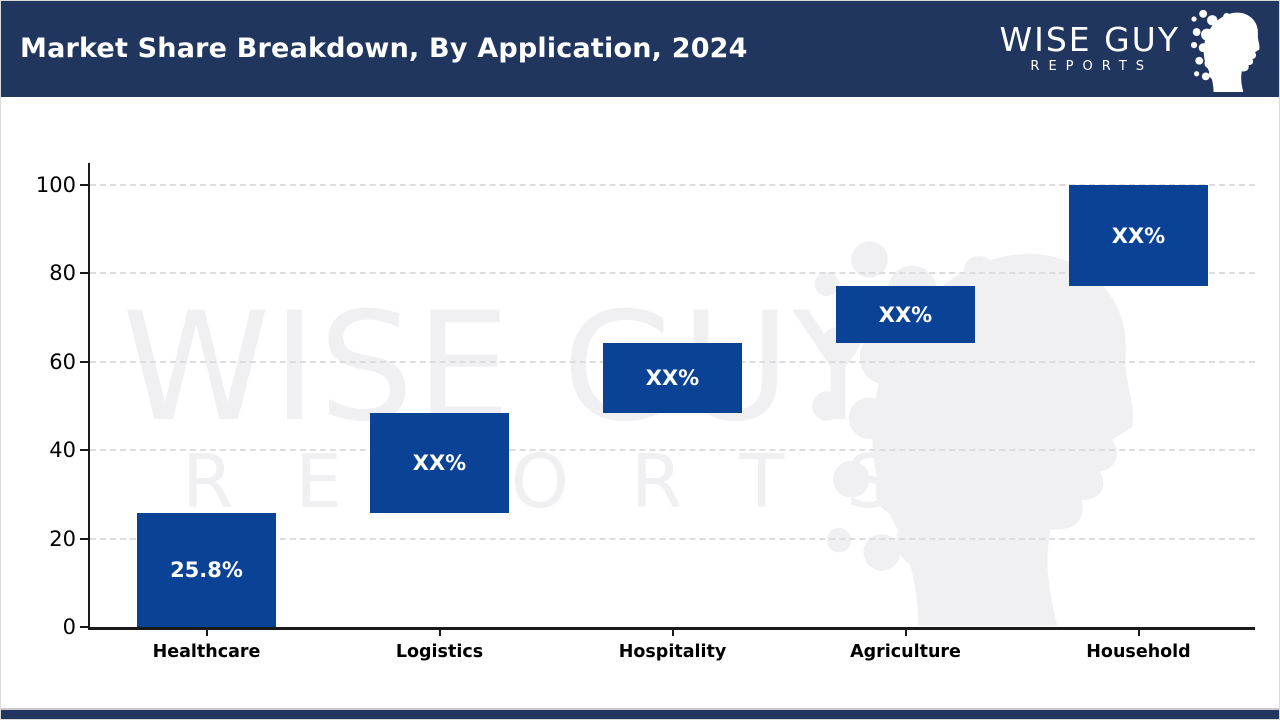 The height and width of the screenshot is (720, 1280). I want to click on brand-subname: REPORTS, so click(1092, 67).